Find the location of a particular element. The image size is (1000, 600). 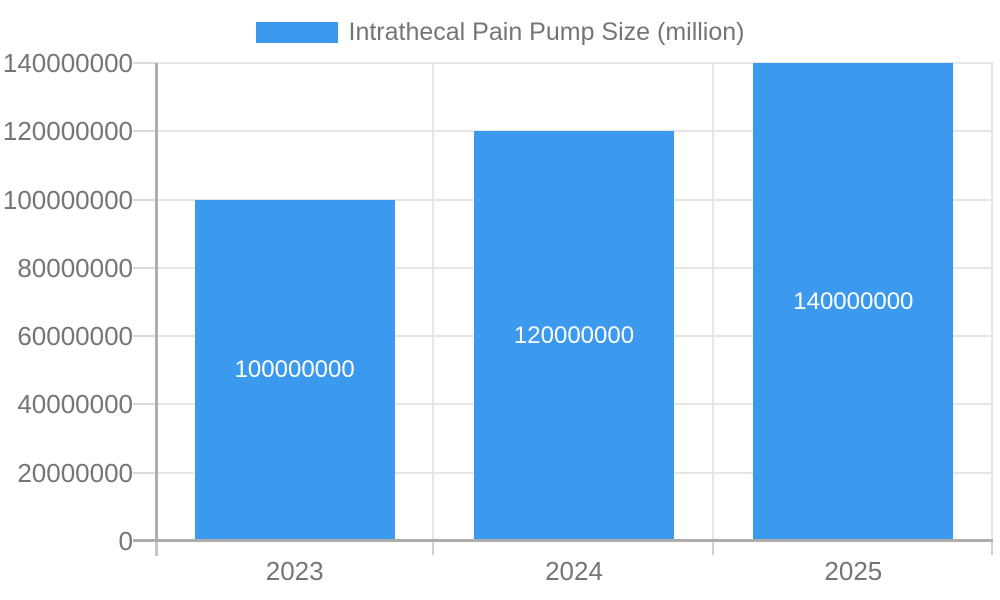

x-axis-labels: 2023 2024 2025 is located at coordinates (574, 573).